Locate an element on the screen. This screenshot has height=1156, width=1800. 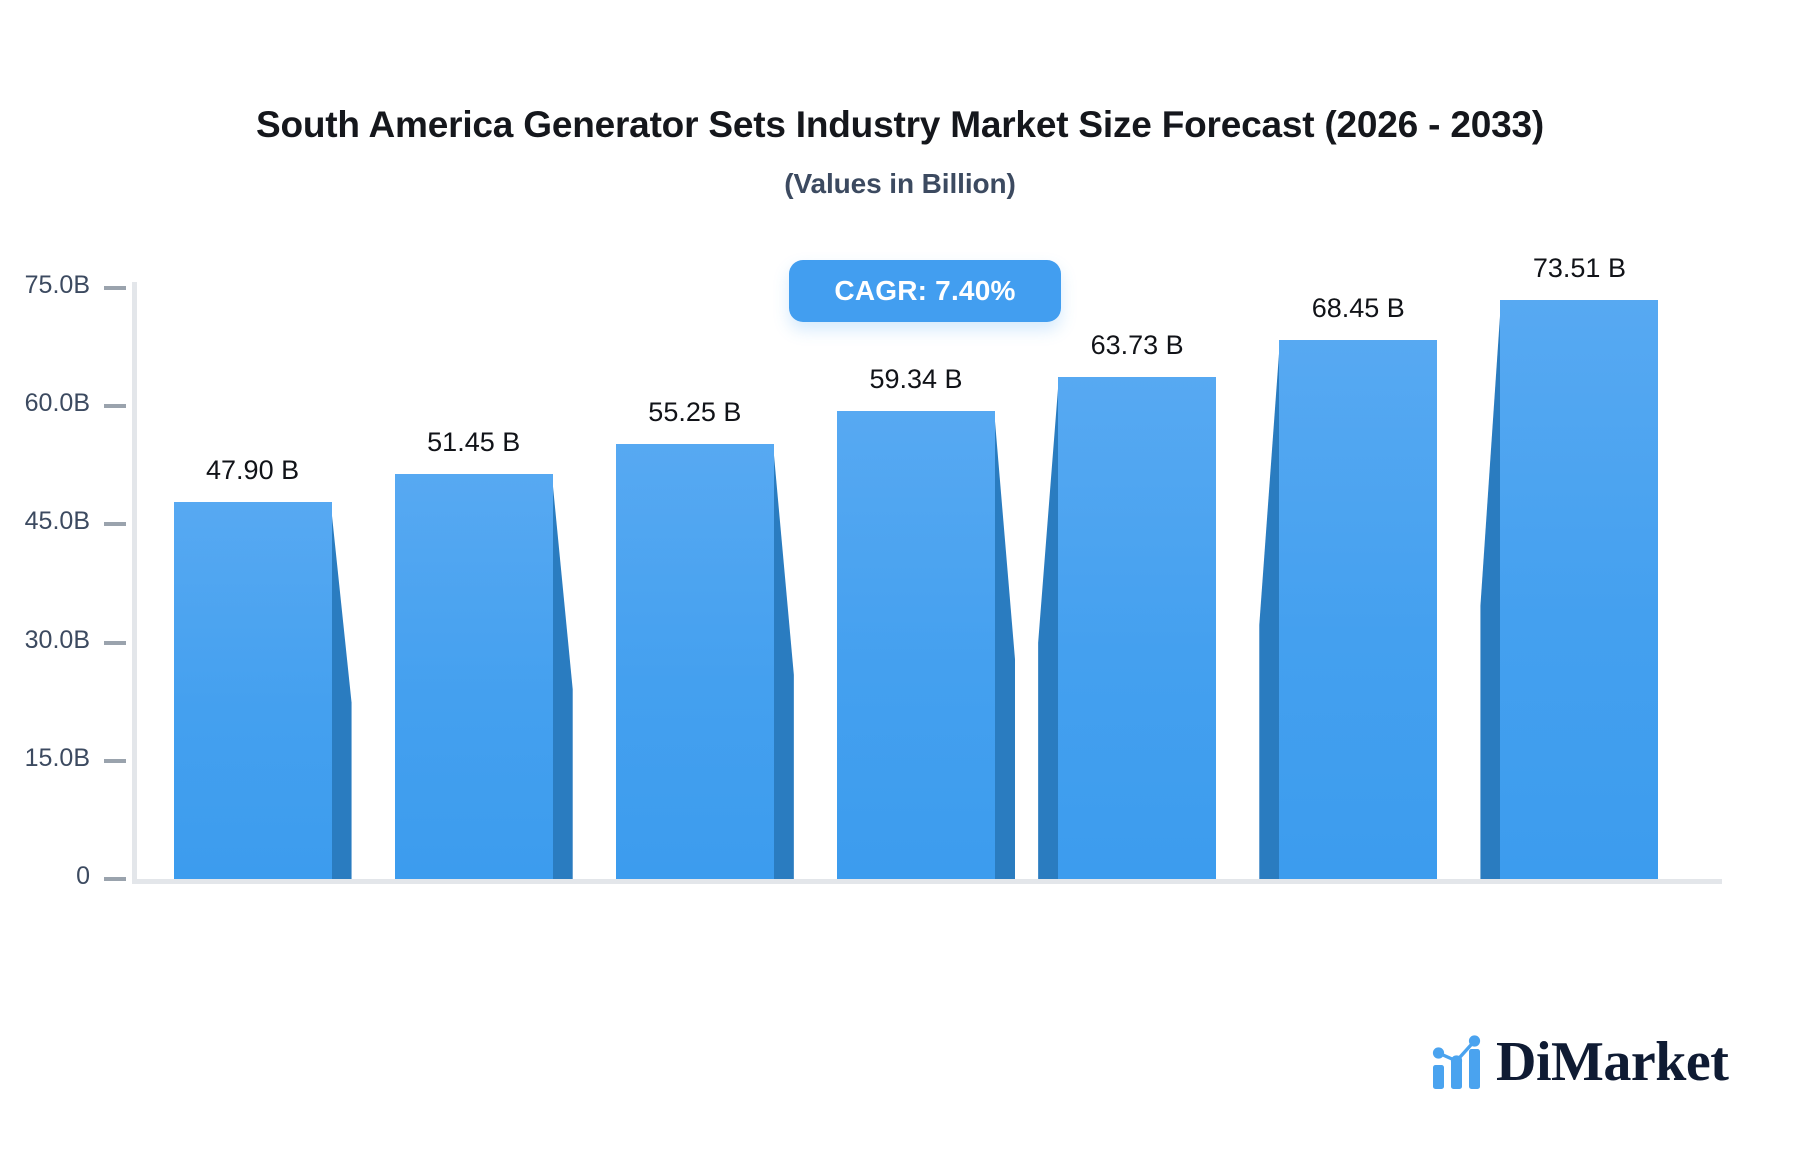
bar-value-label: 47.90 B is located at coordinates (253, 469).